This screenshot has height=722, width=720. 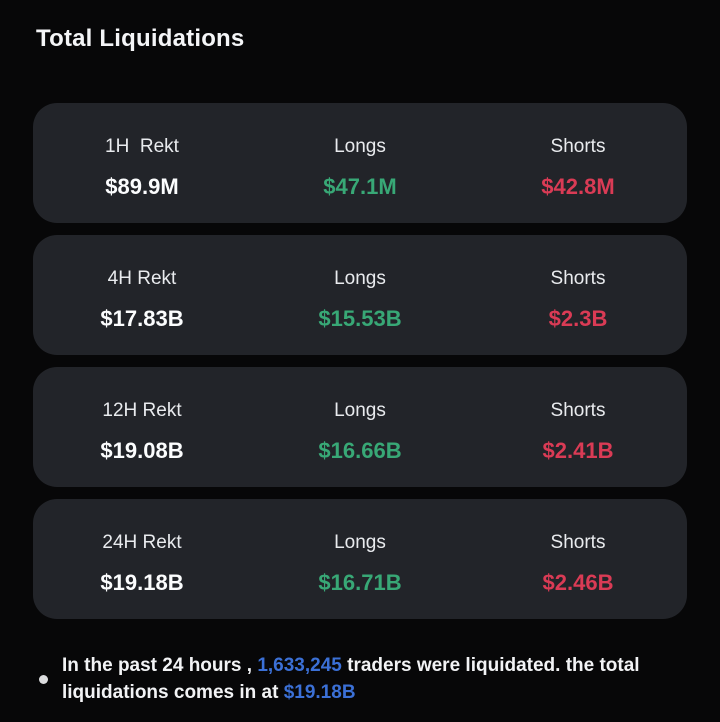 What do you see at coordinates (142, 168) in the screenshot?
I see `rekt-column: 1H Rekt $89.9M` at bounding box center [142, 168].